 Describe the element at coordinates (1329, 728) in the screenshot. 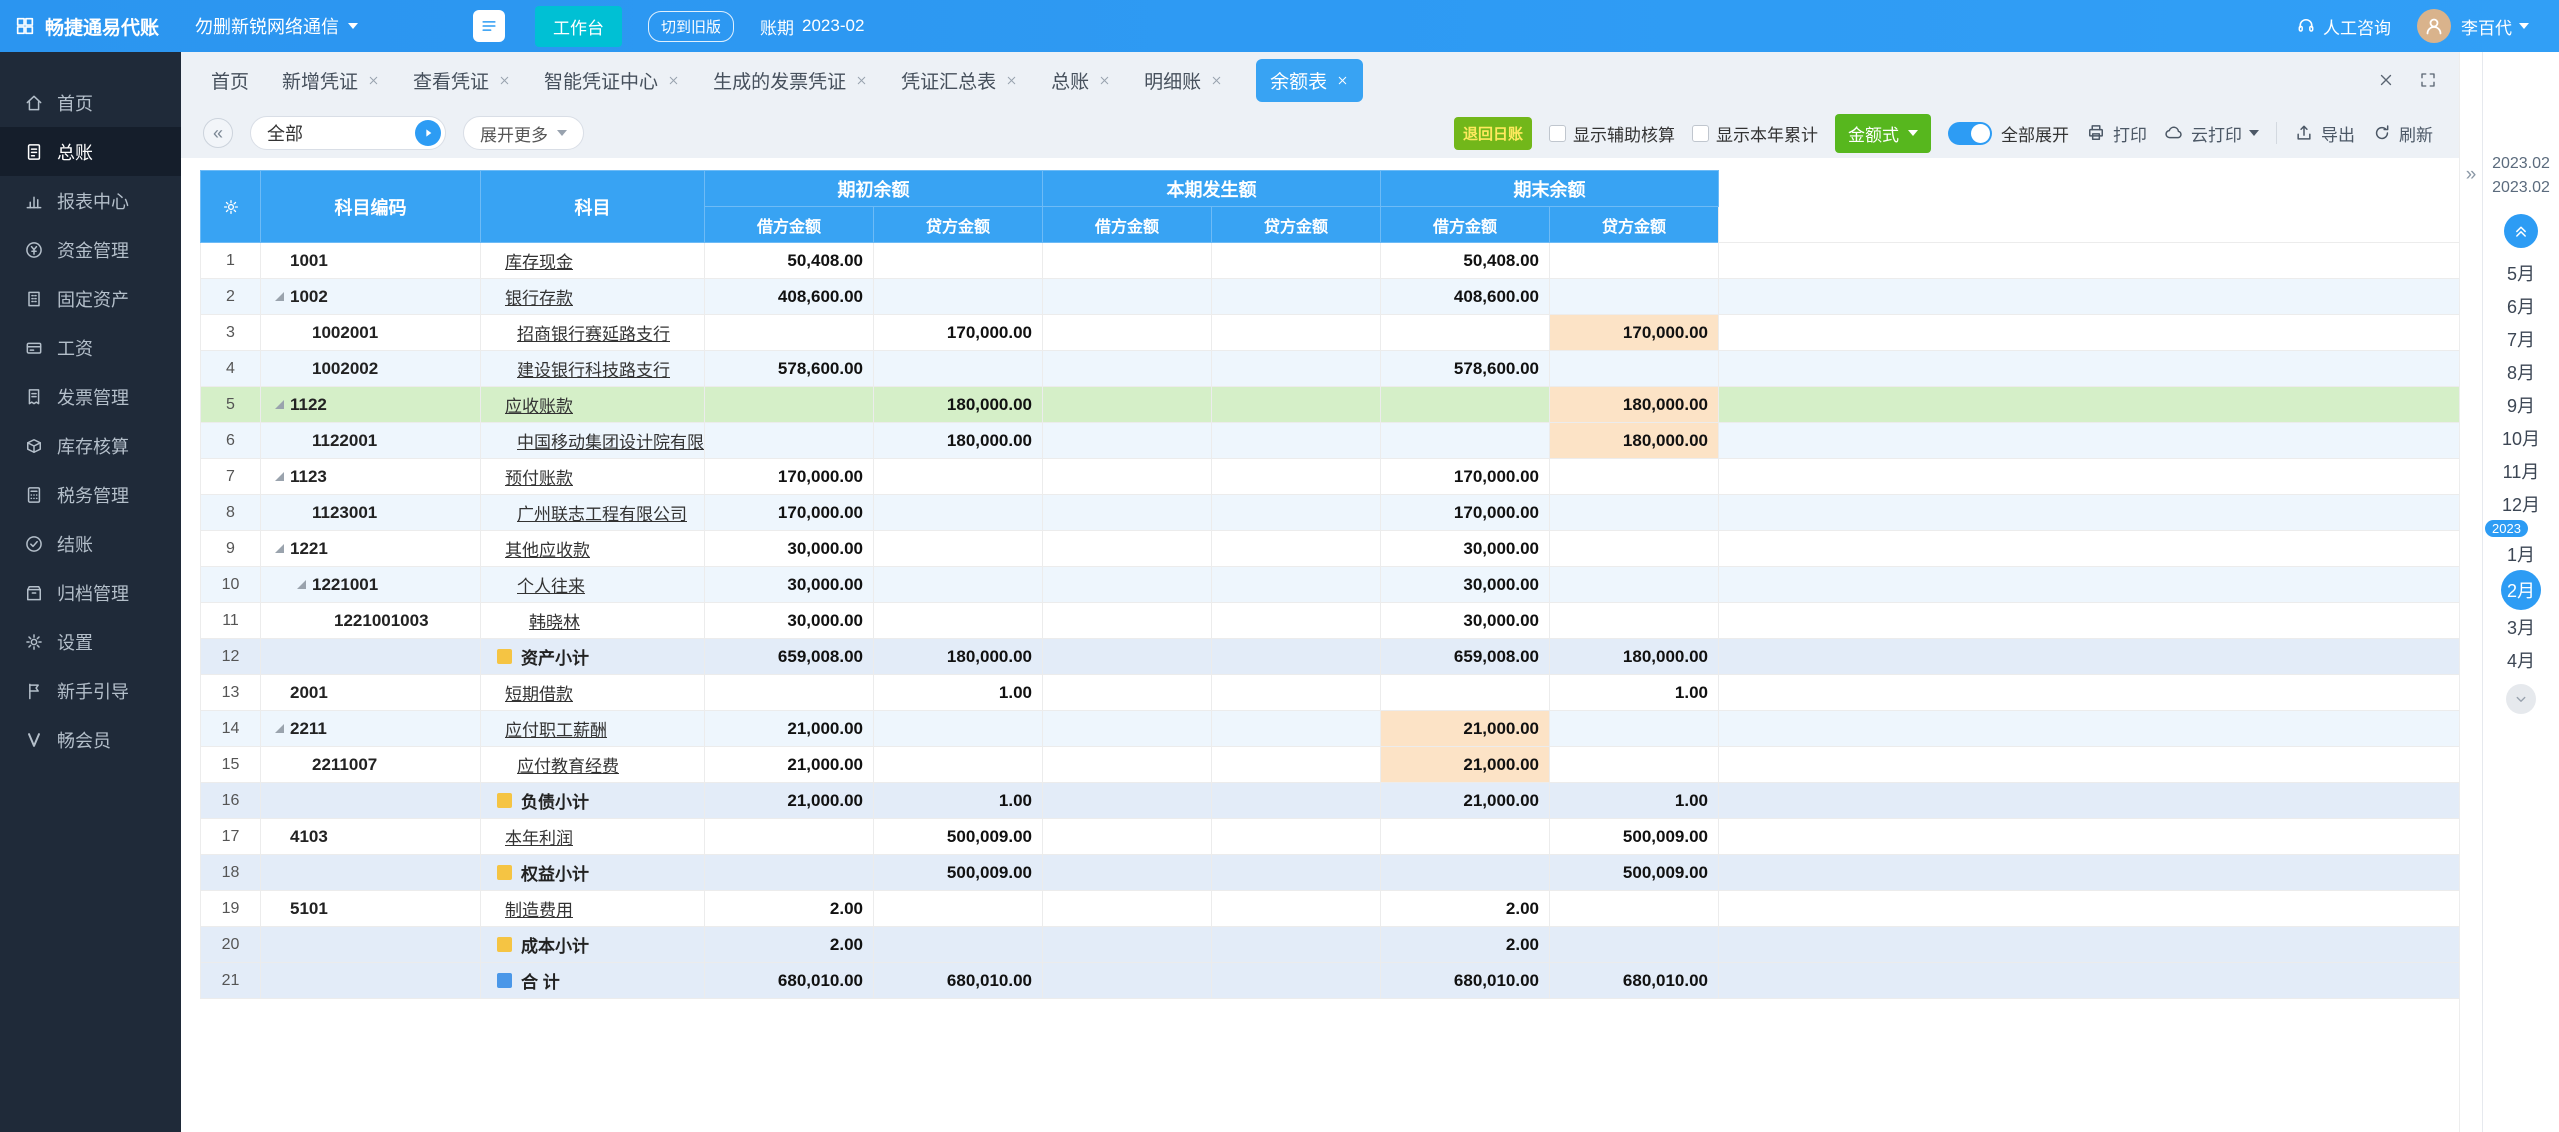

I see `table-row-14: 14 2211 应付职工薪酬 21,000.00 21,000.00` at that location.